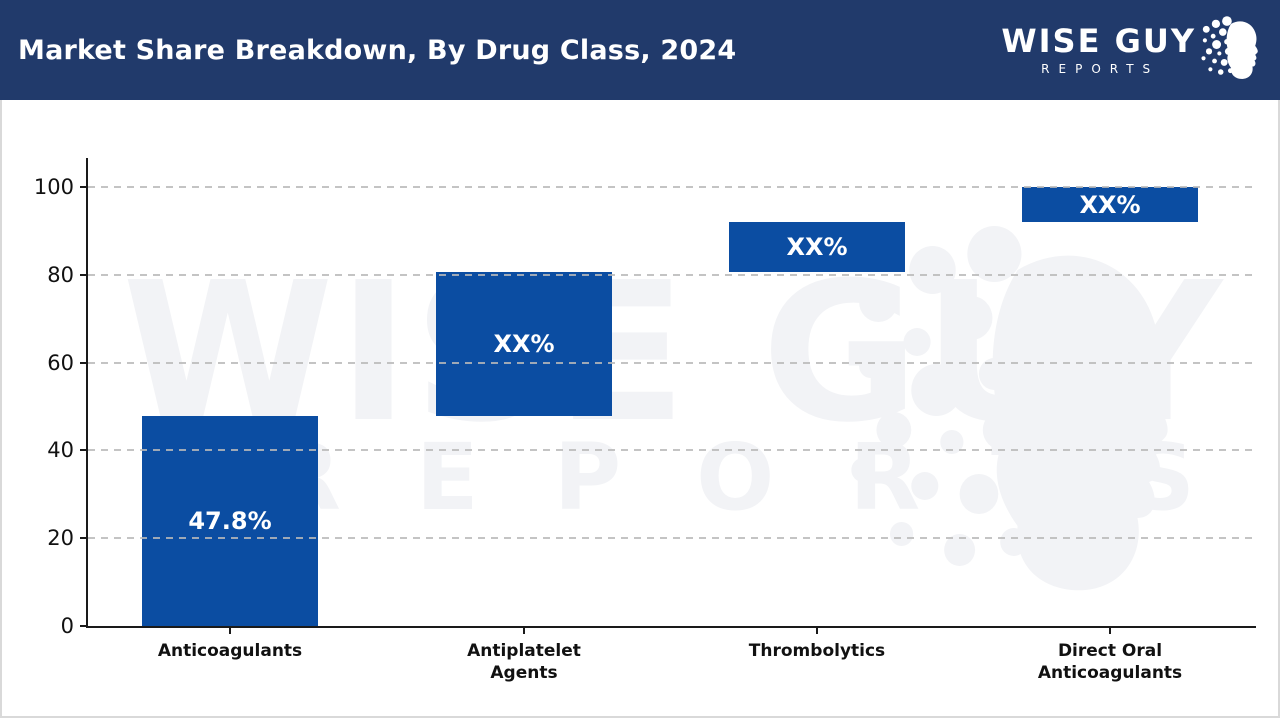 This screenshot has width=1280, height=720. I want to click on x-category-label: Anticoagulants, so click(230, 651).